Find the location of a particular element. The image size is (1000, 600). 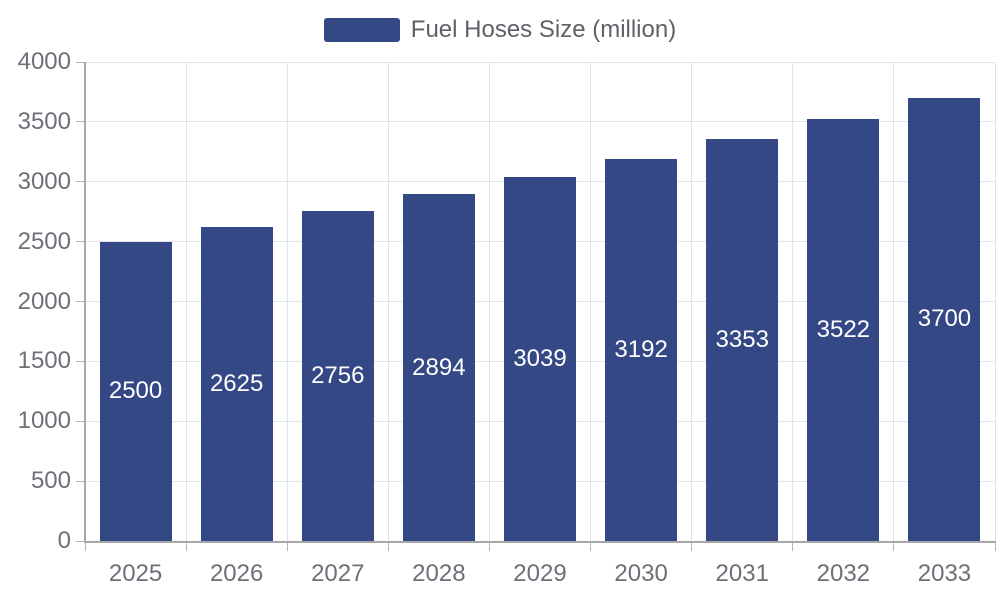

bar-2030: 3192 is located at coordinates (641, 349).